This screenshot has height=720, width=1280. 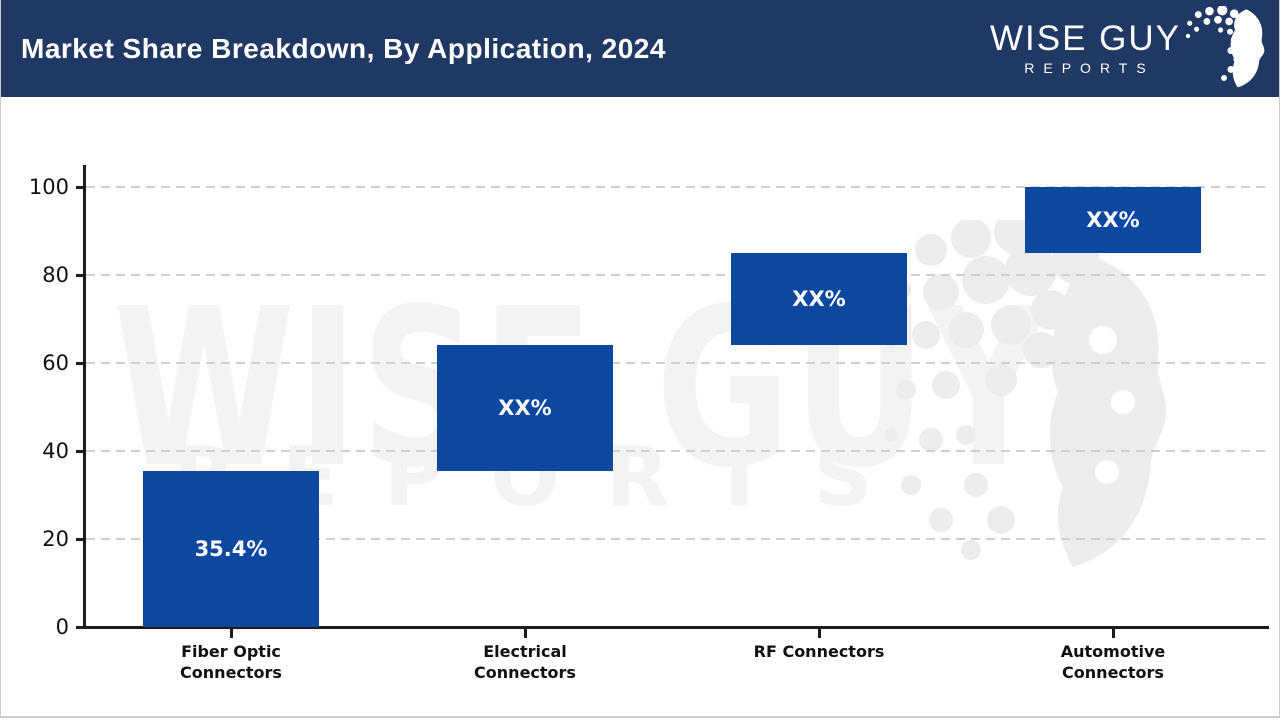 I want to click on y-axis-tick-label: 40, so click(x=55, y=451).